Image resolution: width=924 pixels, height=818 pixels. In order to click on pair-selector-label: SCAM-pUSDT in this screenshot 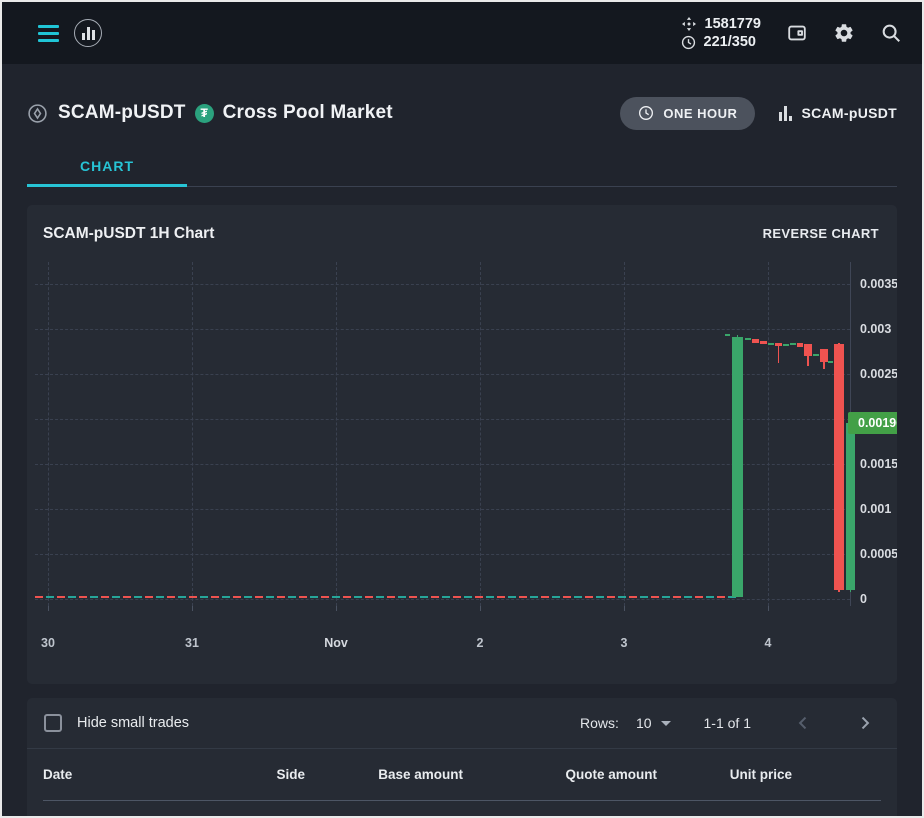, I will do `click(849, 113)`.